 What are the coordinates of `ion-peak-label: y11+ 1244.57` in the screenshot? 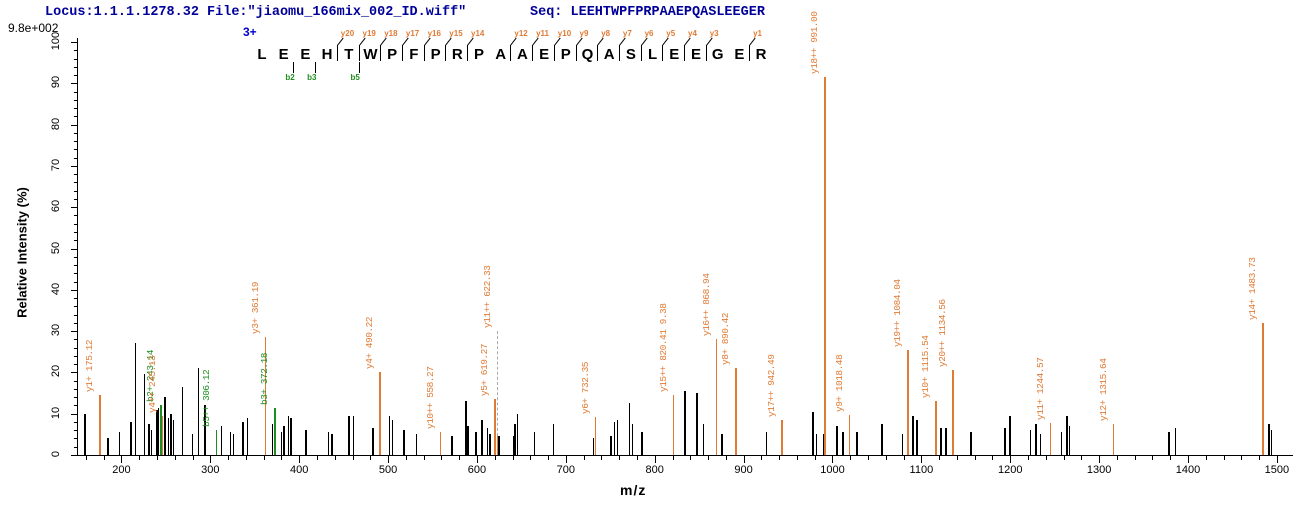 It's located at (1040, 389).